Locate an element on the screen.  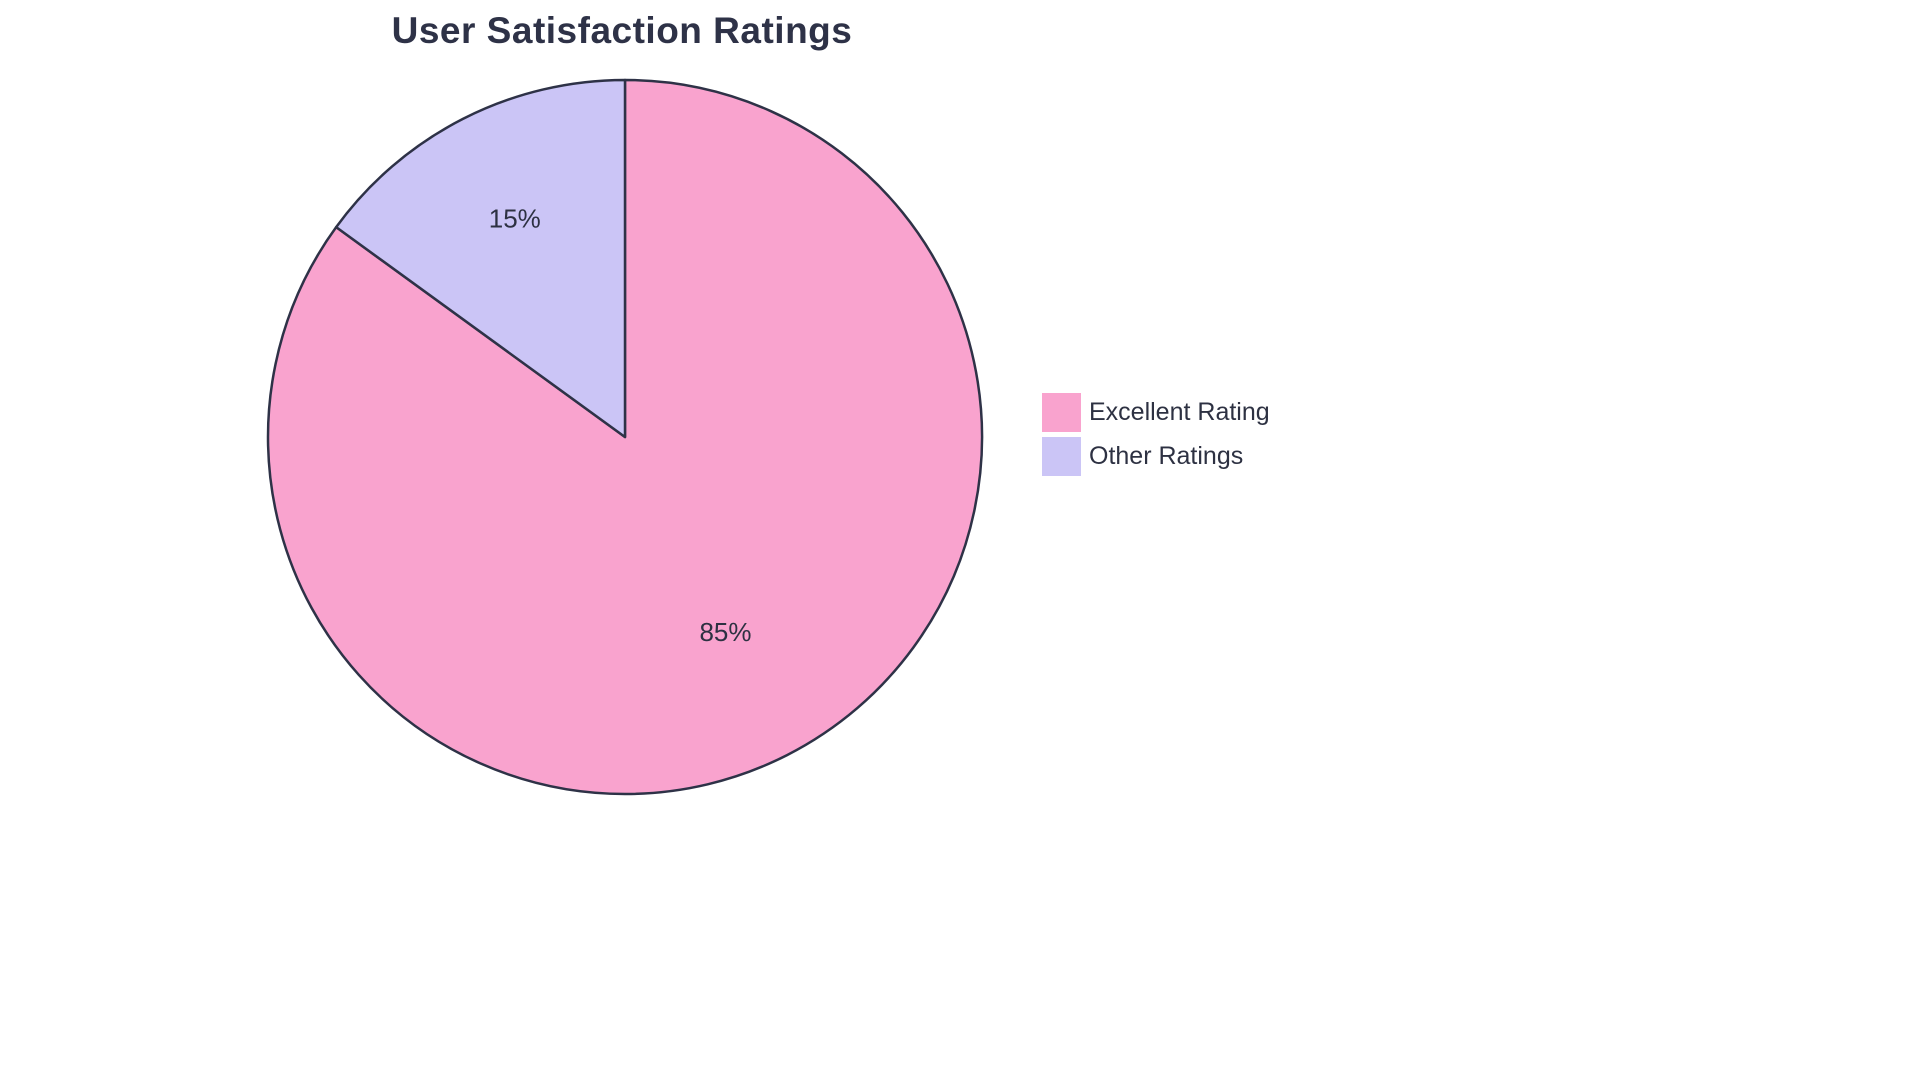
slice-value-label-0: 85% is located at coordinates (725, 632).